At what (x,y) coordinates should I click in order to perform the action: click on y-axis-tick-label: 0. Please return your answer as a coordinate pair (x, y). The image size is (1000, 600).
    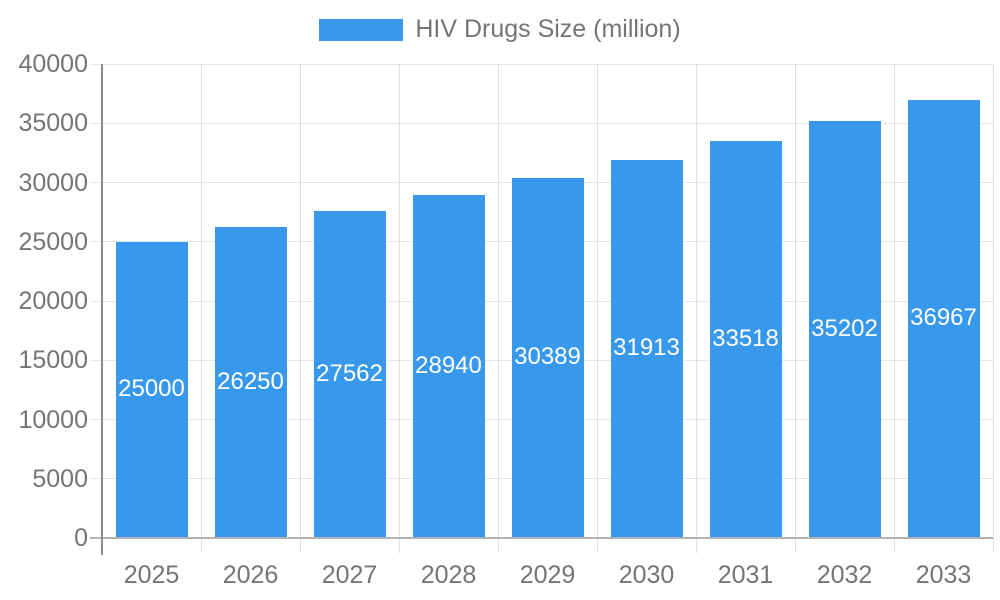
    Looking at the image, I should click on (81, 538).